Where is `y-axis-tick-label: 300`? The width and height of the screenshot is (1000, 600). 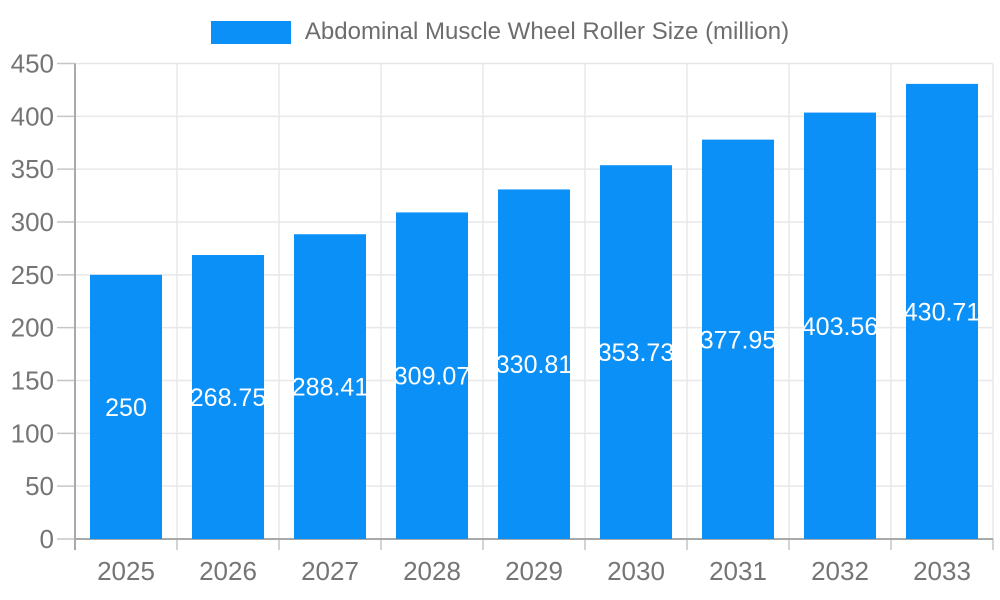
y-axis-tick-label: 300 is located at coordinates (32, 222).